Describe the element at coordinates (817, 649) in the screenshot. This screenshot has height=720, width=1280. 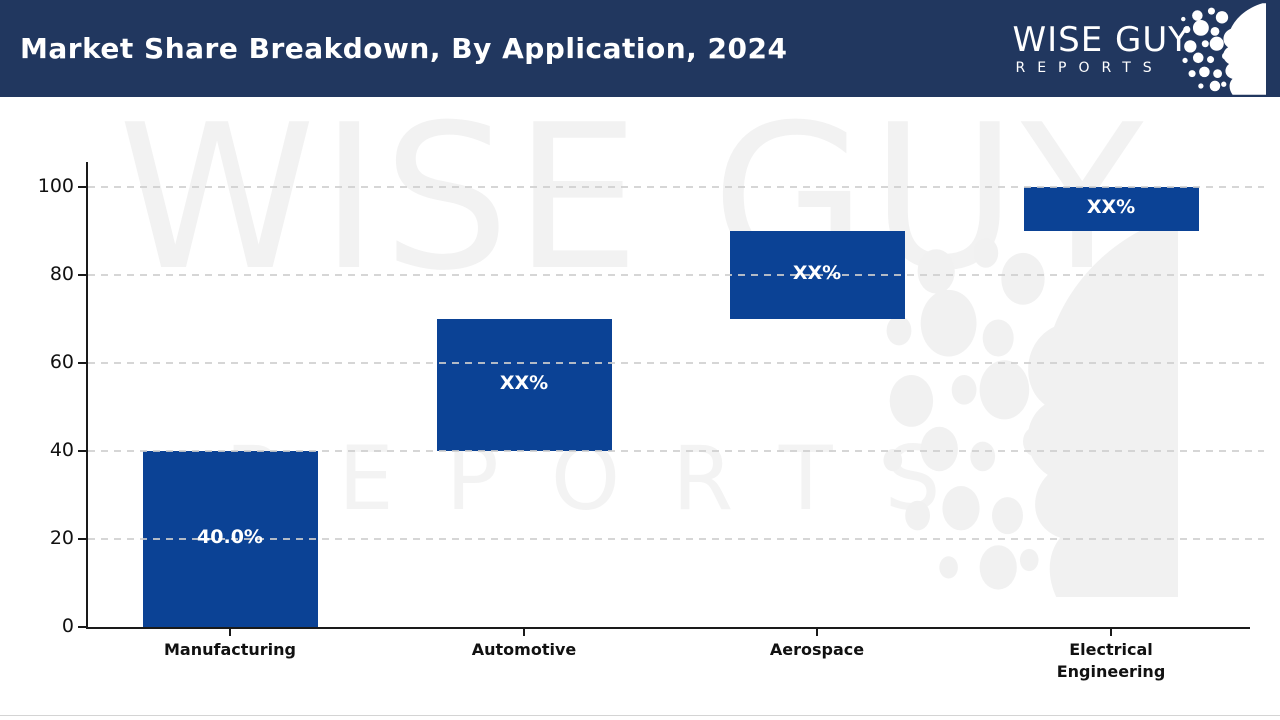
I see `x-category-label: Aerospace` at that location.